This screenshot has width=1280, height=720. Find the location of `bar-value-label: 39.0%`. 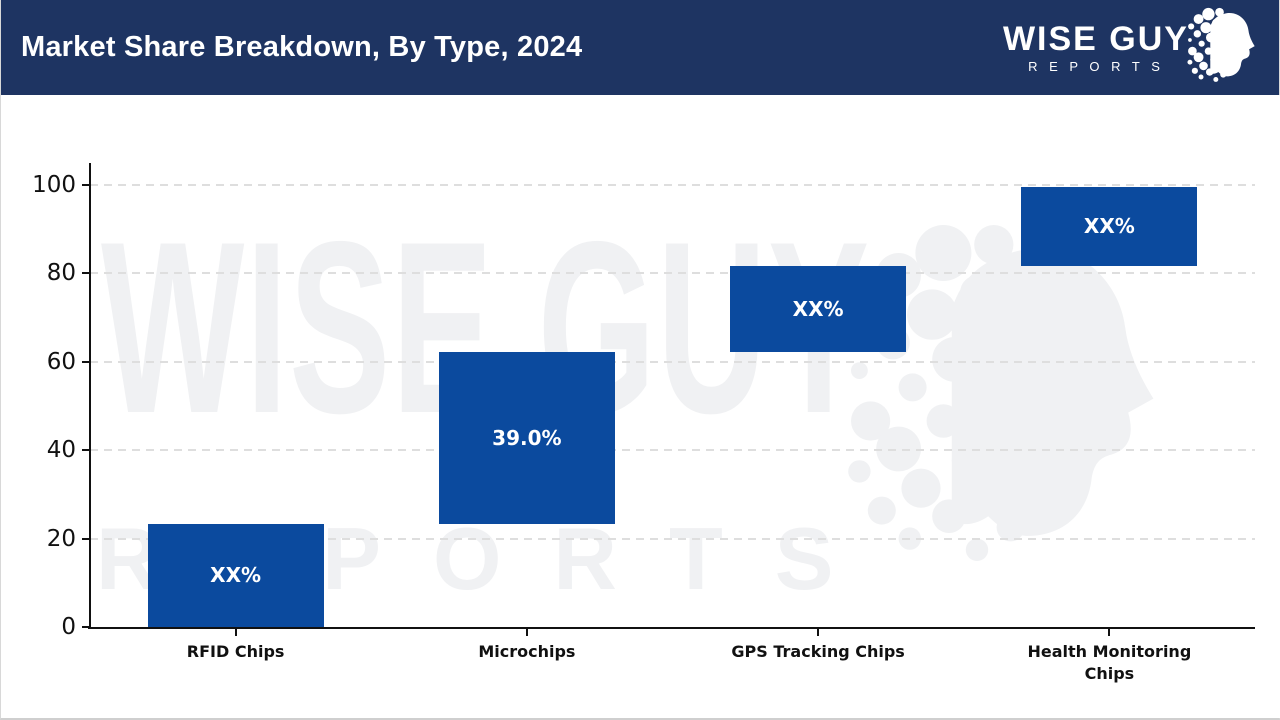

bar-value-label: 39.0% is located at coordinates (527, 437).